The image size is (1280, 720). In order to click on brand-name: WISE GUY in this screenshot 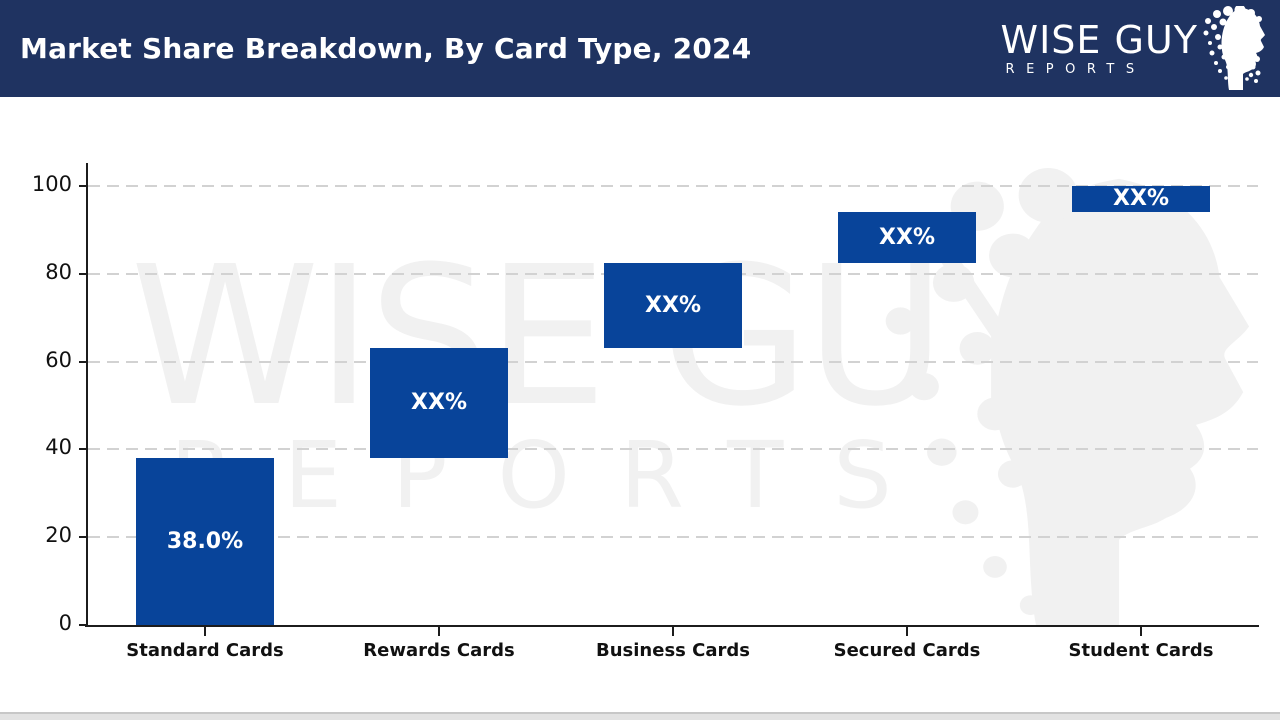, I will do `click(1099, 39)`.